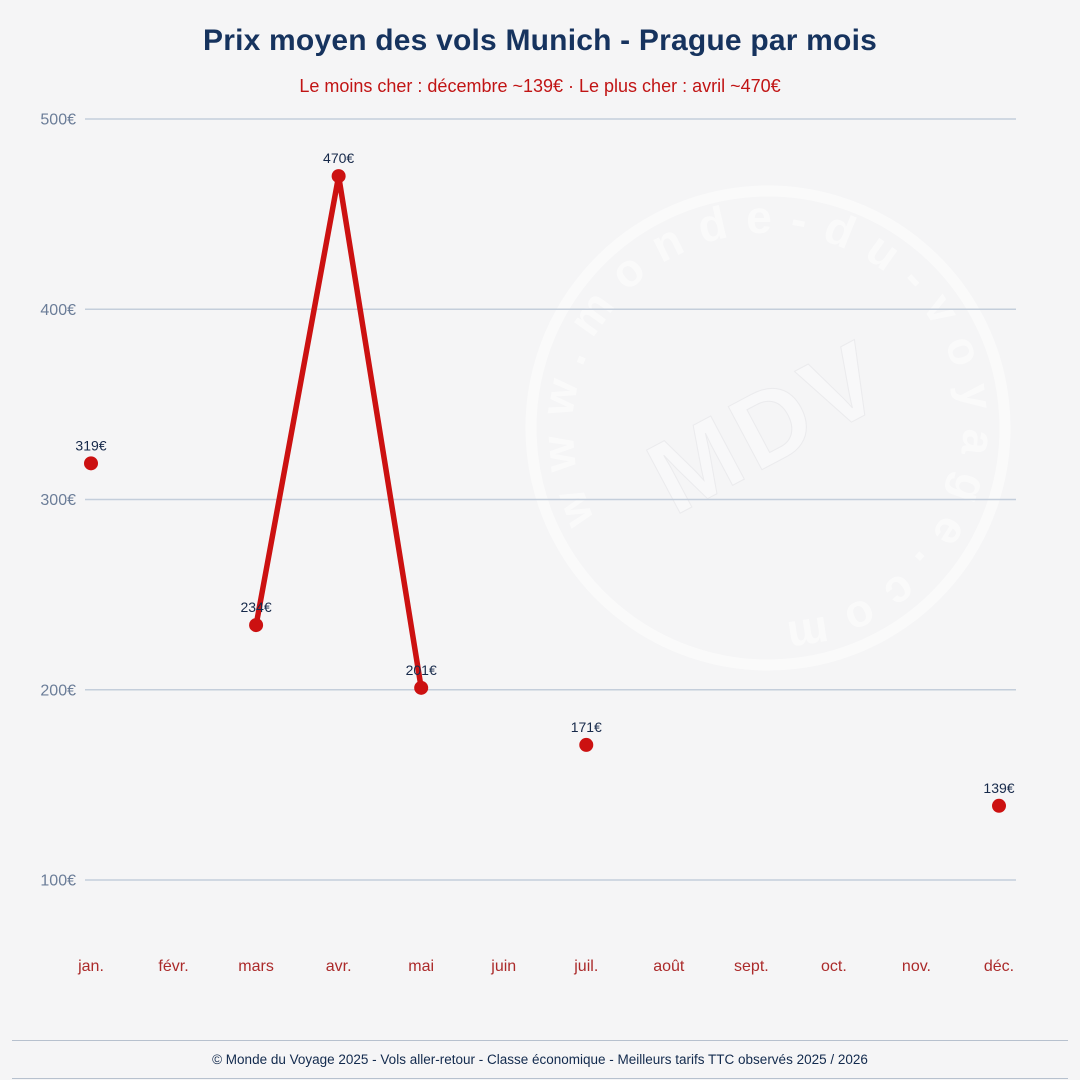  Describe the element at coordinates (586, 727) in the screenshot. I see `data-point-label: 171€` at that location.